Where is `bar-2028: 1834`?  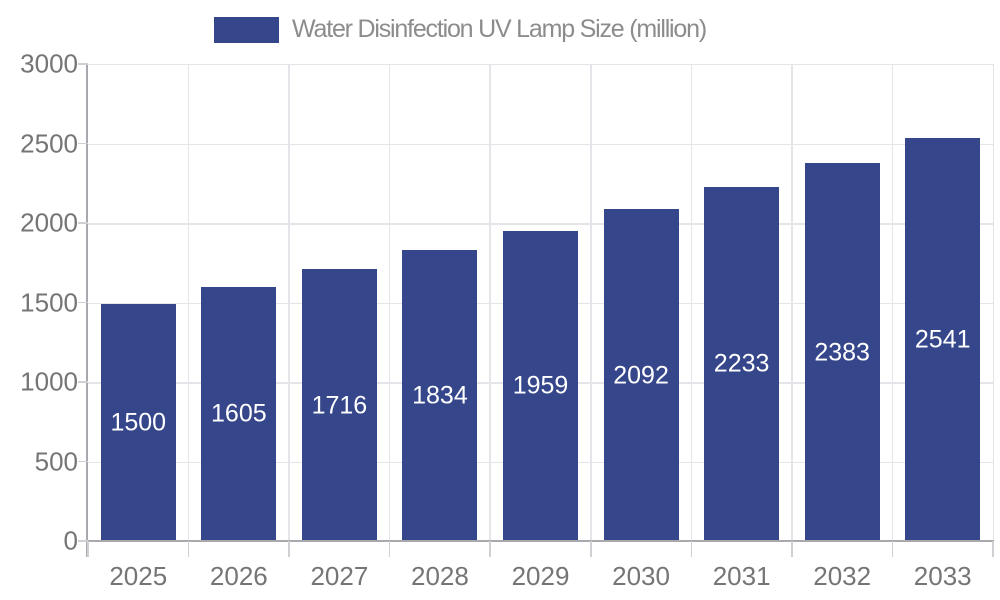
bar-2028: 1834 is located at coordinates (440, 396).